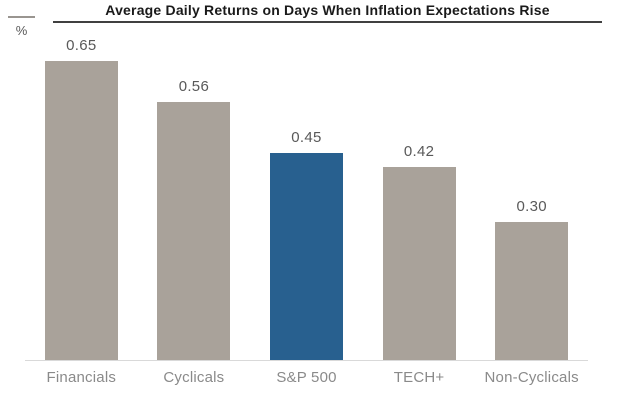  What do you see at coordinates (21, 17) in the screenshot?
I see `y-axis-unit-tick` at bounding box center [21, 17].